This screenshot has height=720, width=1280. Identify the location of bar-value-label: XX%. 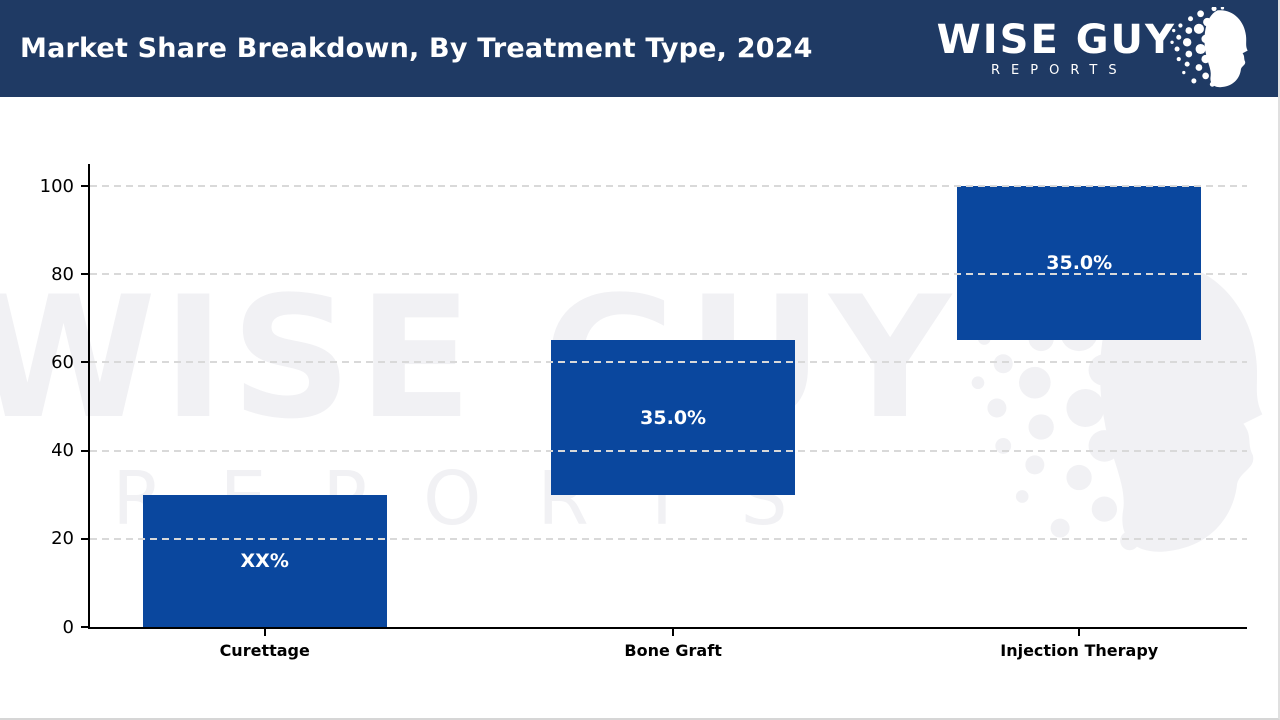
(264, 560).